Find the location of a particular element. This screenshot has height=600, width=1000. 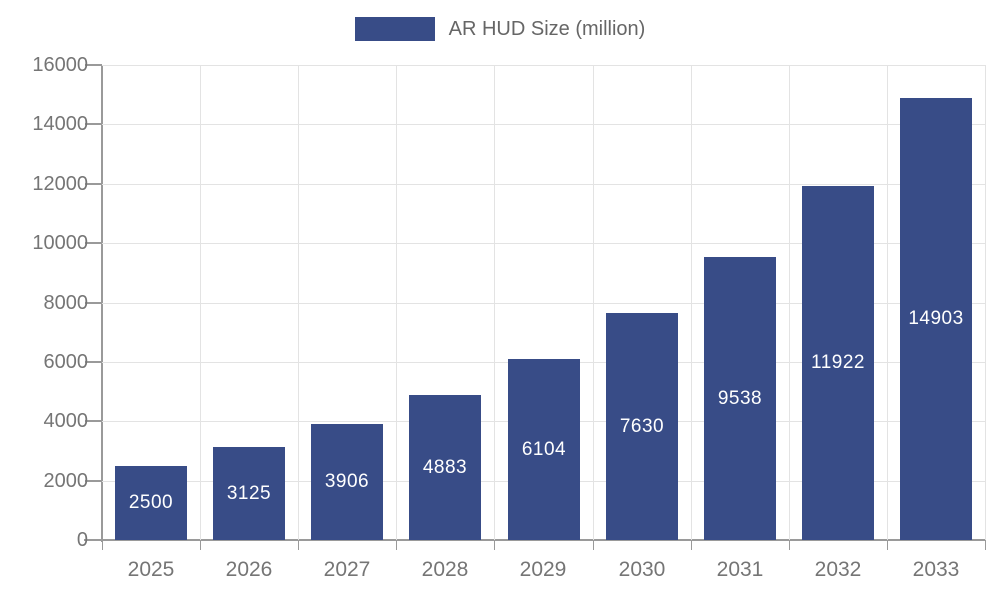

x-axis-tick-label: 2028 is located at coordinates (445, 569).